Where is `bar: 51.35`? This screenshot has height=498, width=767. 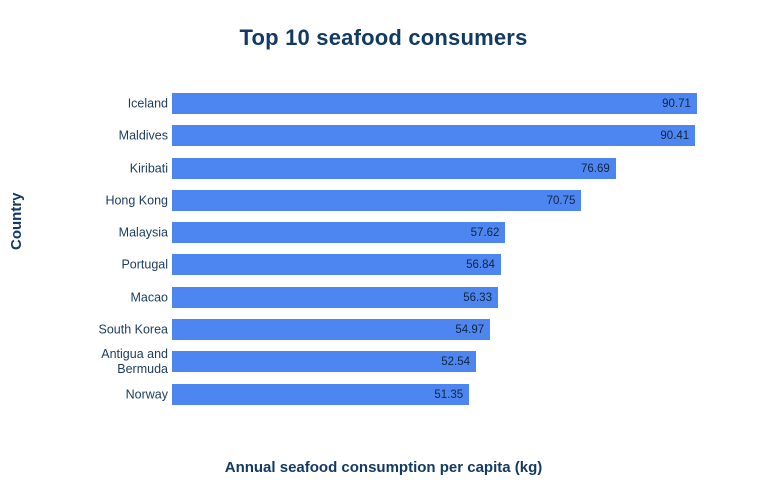 bar: 51.35 is located at coordinates (321, 394).